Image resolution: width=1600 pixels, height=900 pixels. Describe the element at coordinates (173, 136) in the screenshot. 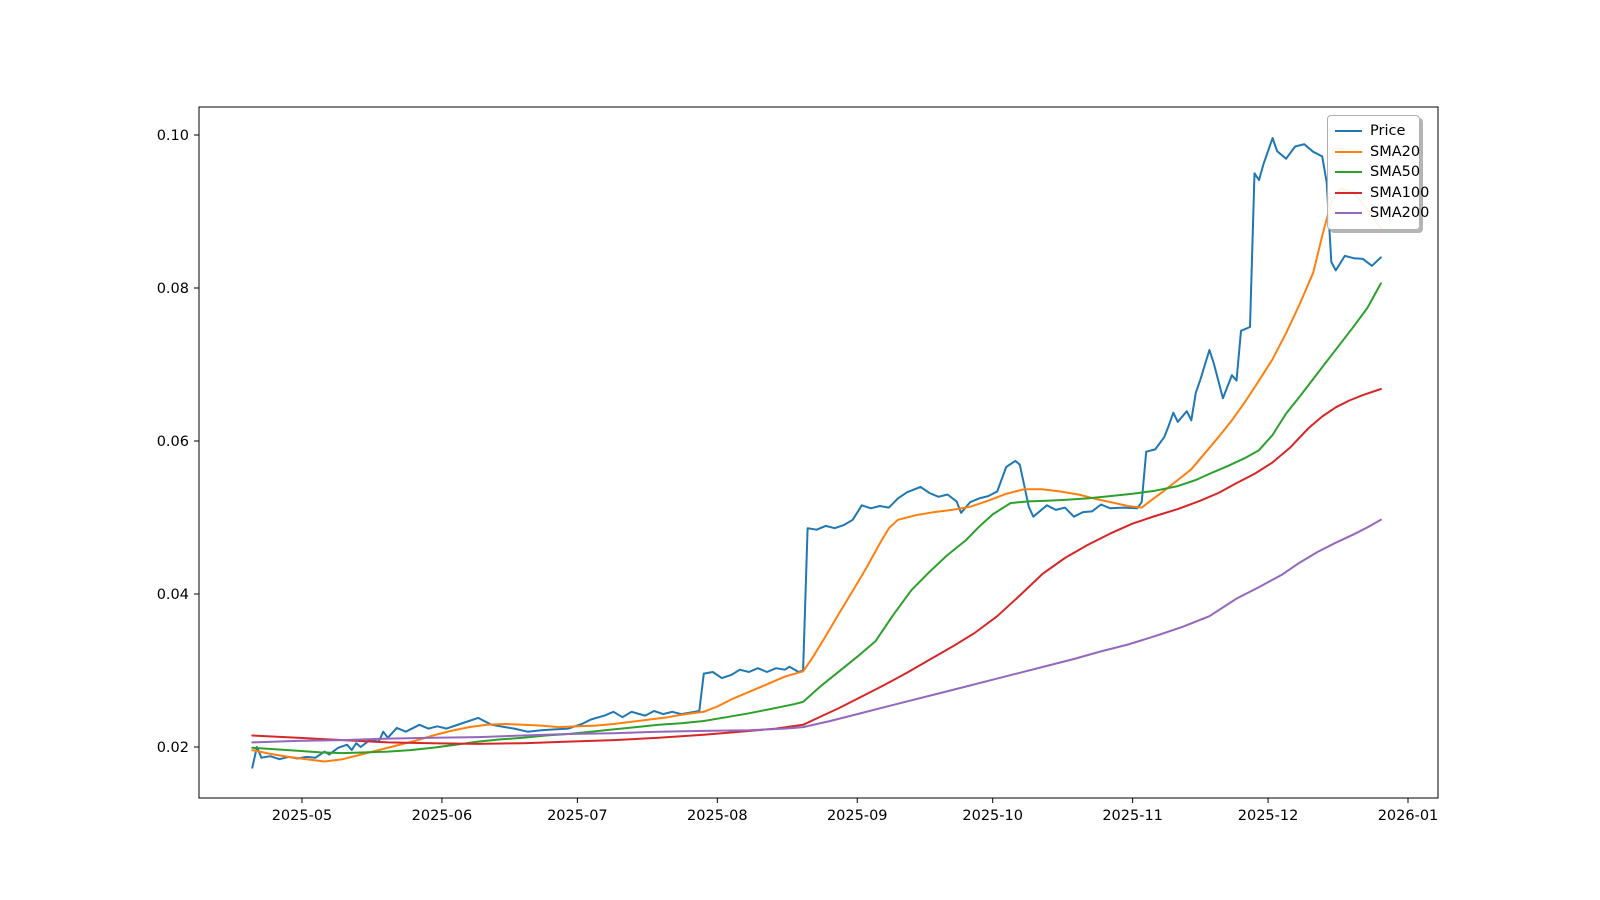

I see `y-tick-label: 0.10` at that location.